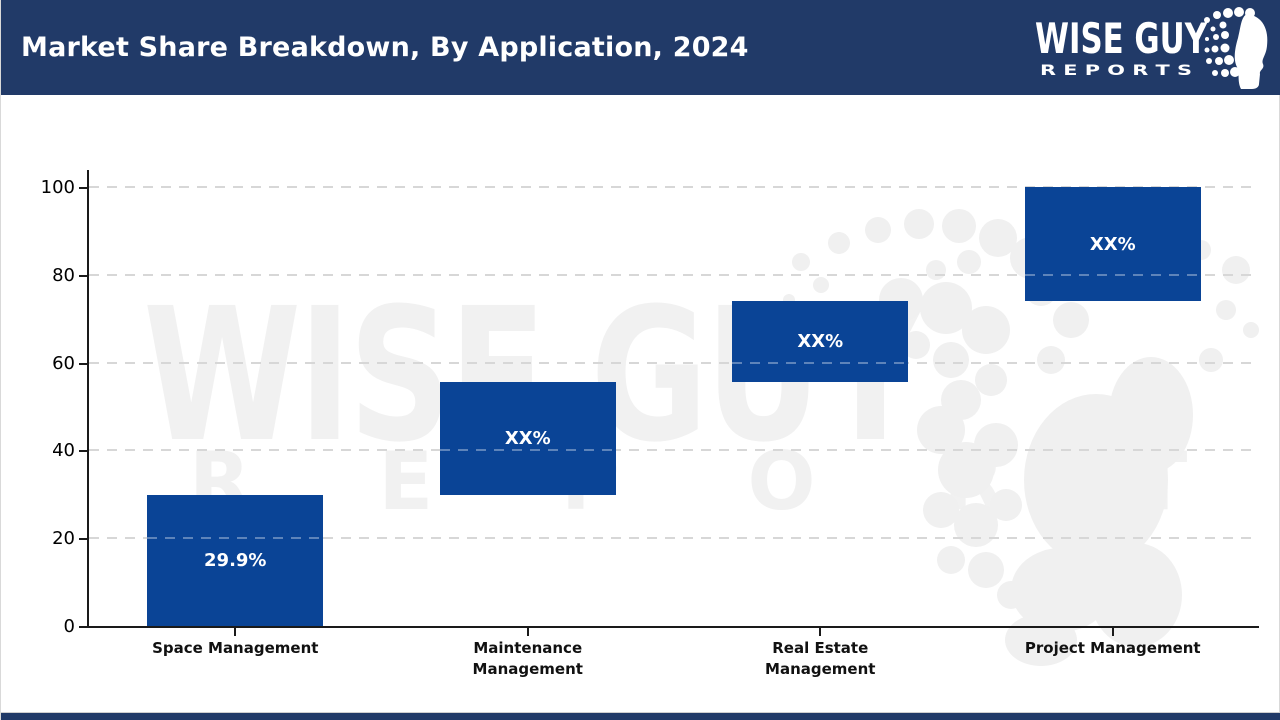 This screenshot has width=1280, height=720. I want to click on footer-divider, so click(640, 712).